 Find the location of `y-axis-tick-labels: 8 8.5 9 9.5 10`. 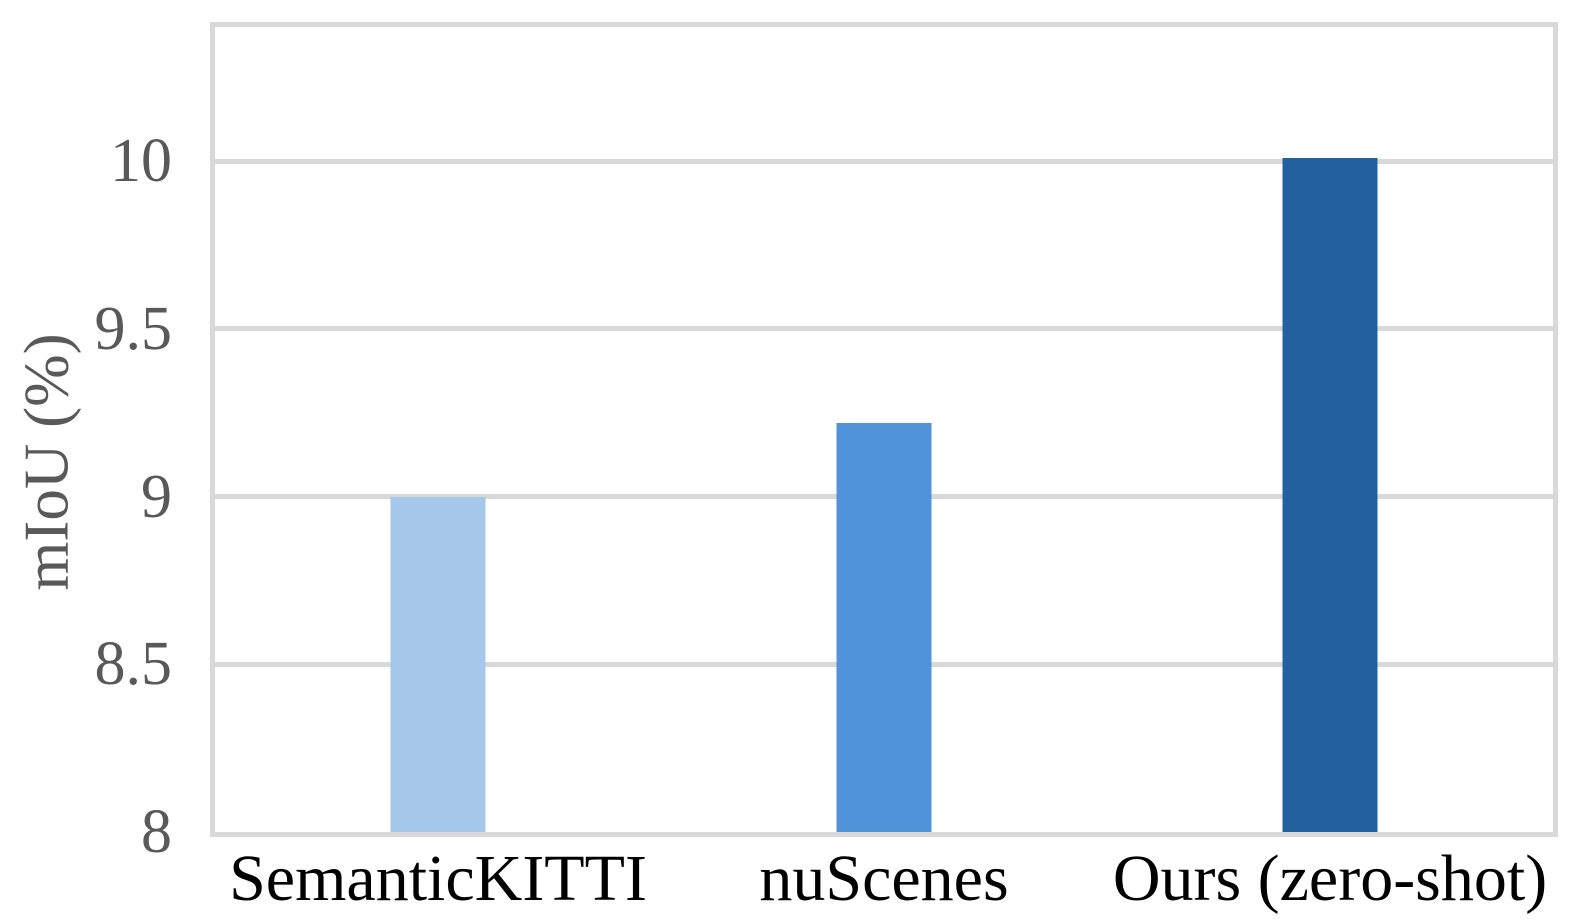

y-axis-tick-labels: 8 8.5 9 9.5 10 is located at coordinates (86, 445).